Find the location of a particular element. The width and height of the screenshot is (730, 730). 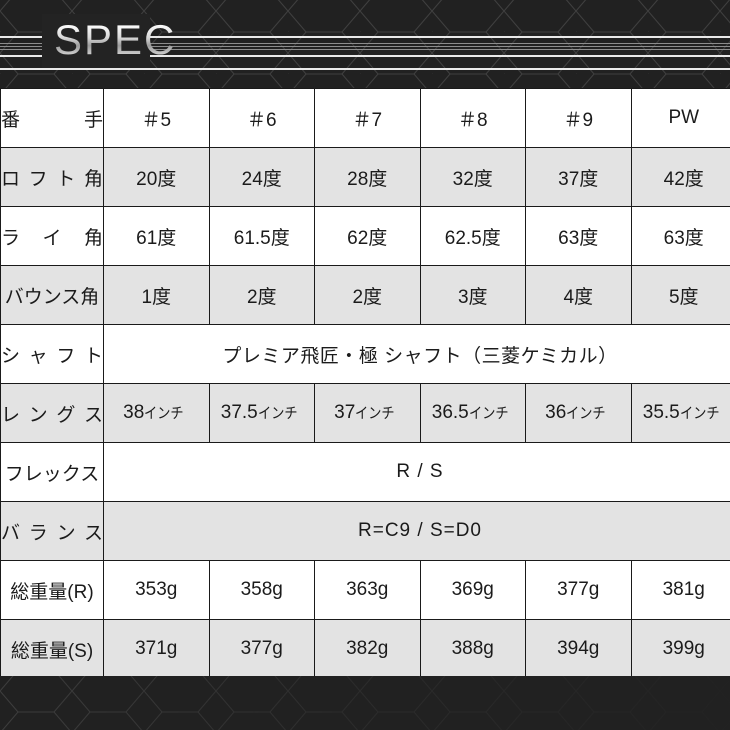

cell-weight-s-8: 388g is located at coordinates (472, 649).